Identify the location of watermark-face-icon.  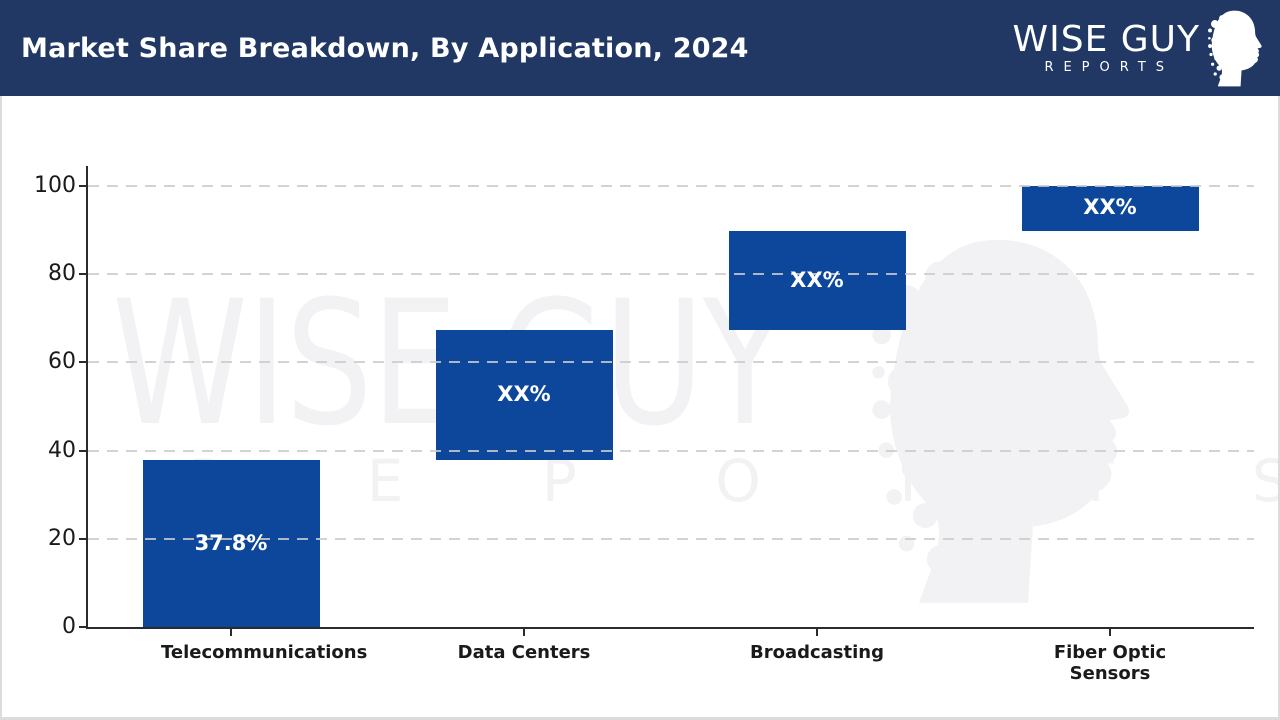
(1001, 421).